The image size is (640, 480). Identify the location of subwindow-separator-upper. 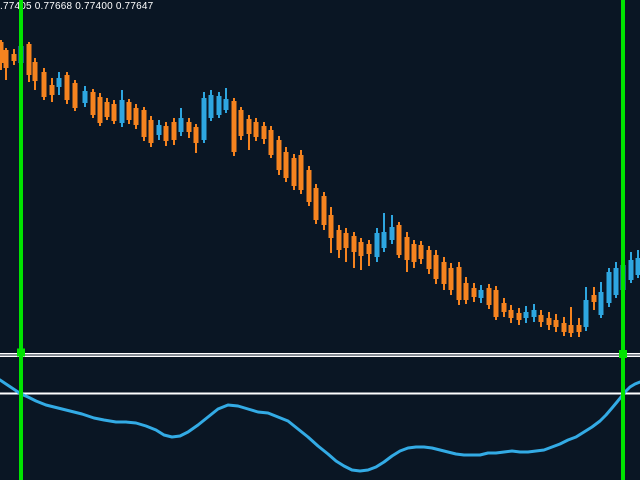
(320, 354).